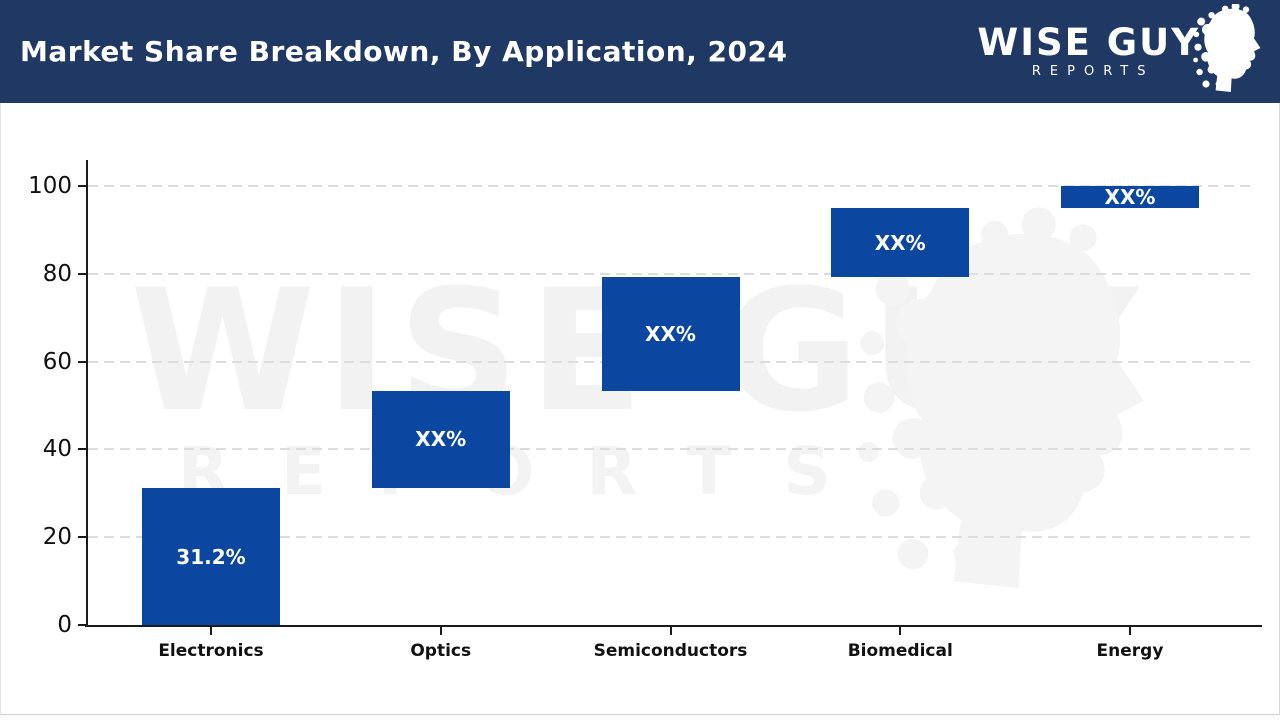 The width and height of the screenshot is (1280, 720). I want to click on bar-electronics, so click(211, 556).